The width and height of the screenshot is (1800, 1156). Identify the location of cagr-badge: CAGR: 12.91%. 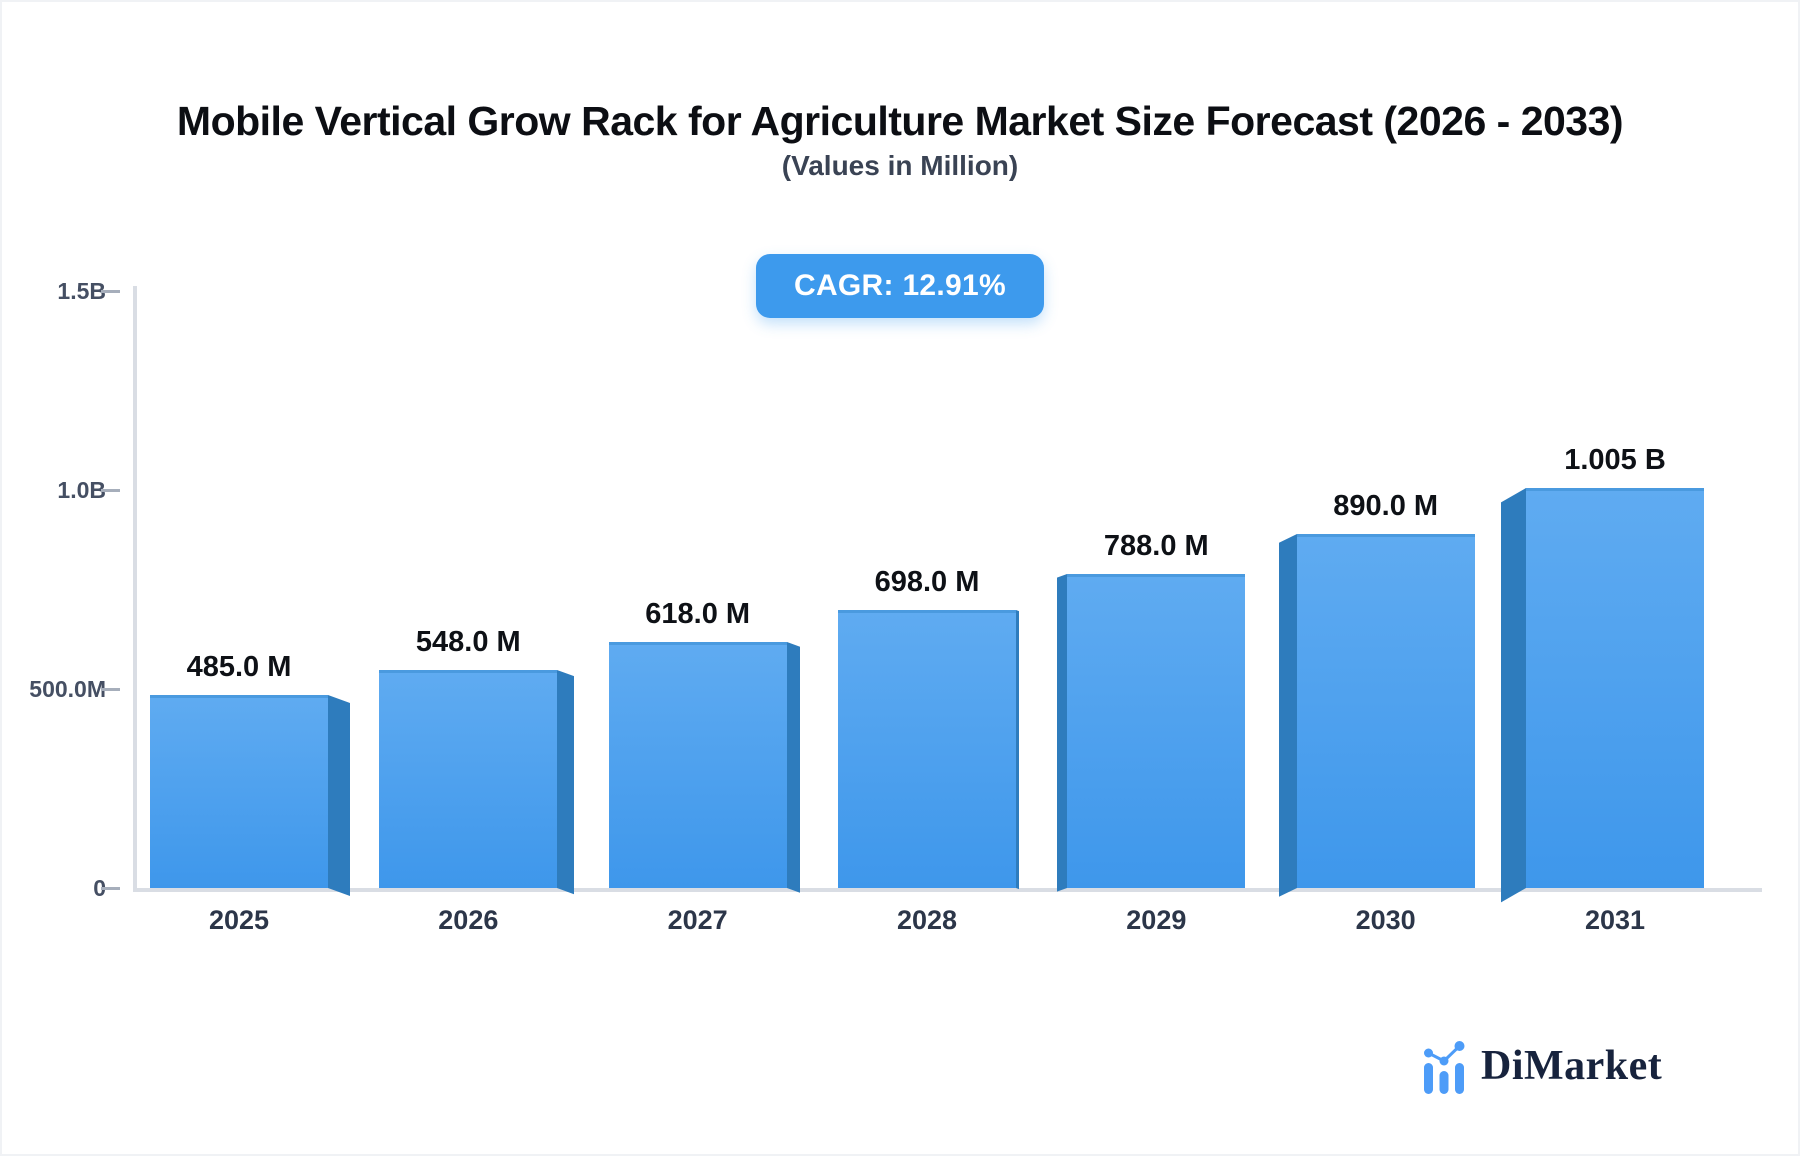
(900, 286).